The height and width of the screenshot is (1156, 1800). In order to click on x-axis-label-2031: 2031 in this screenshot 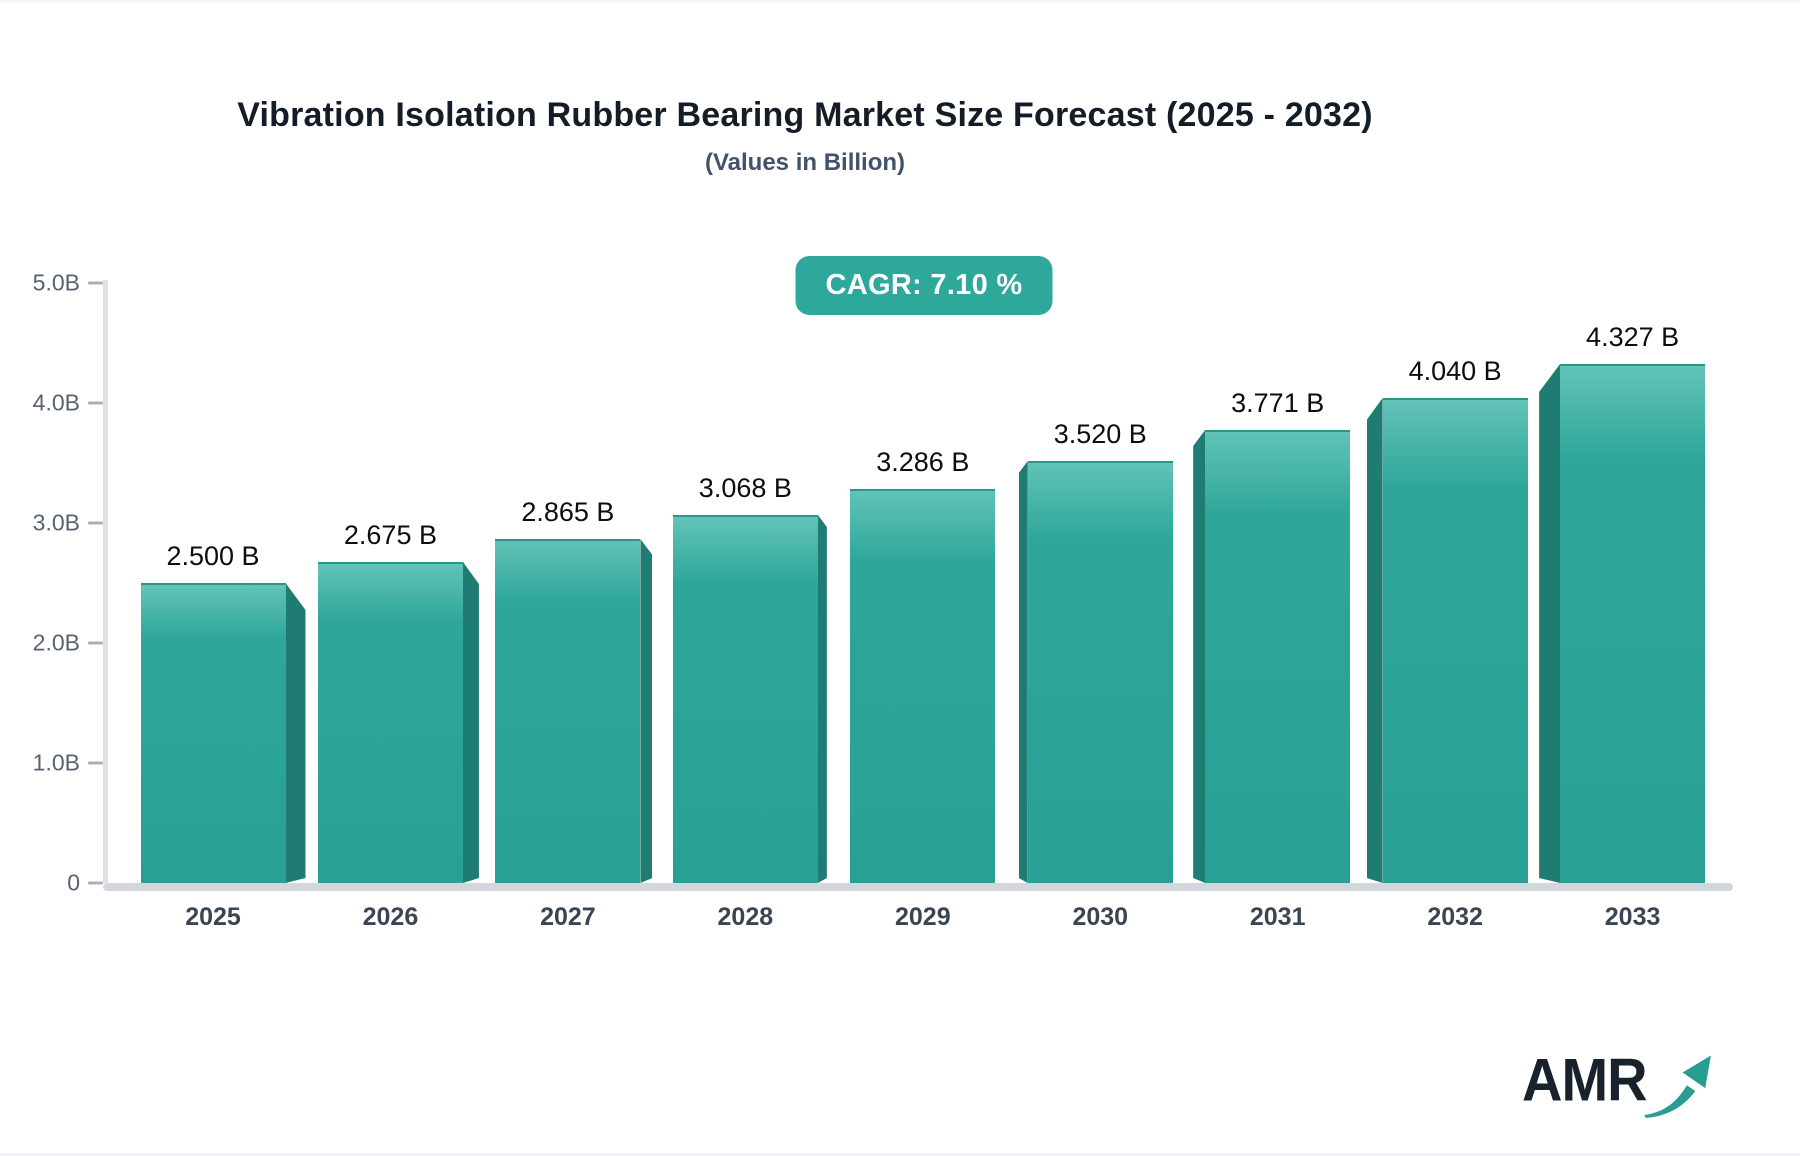, I will do `click(1277, 917)`.